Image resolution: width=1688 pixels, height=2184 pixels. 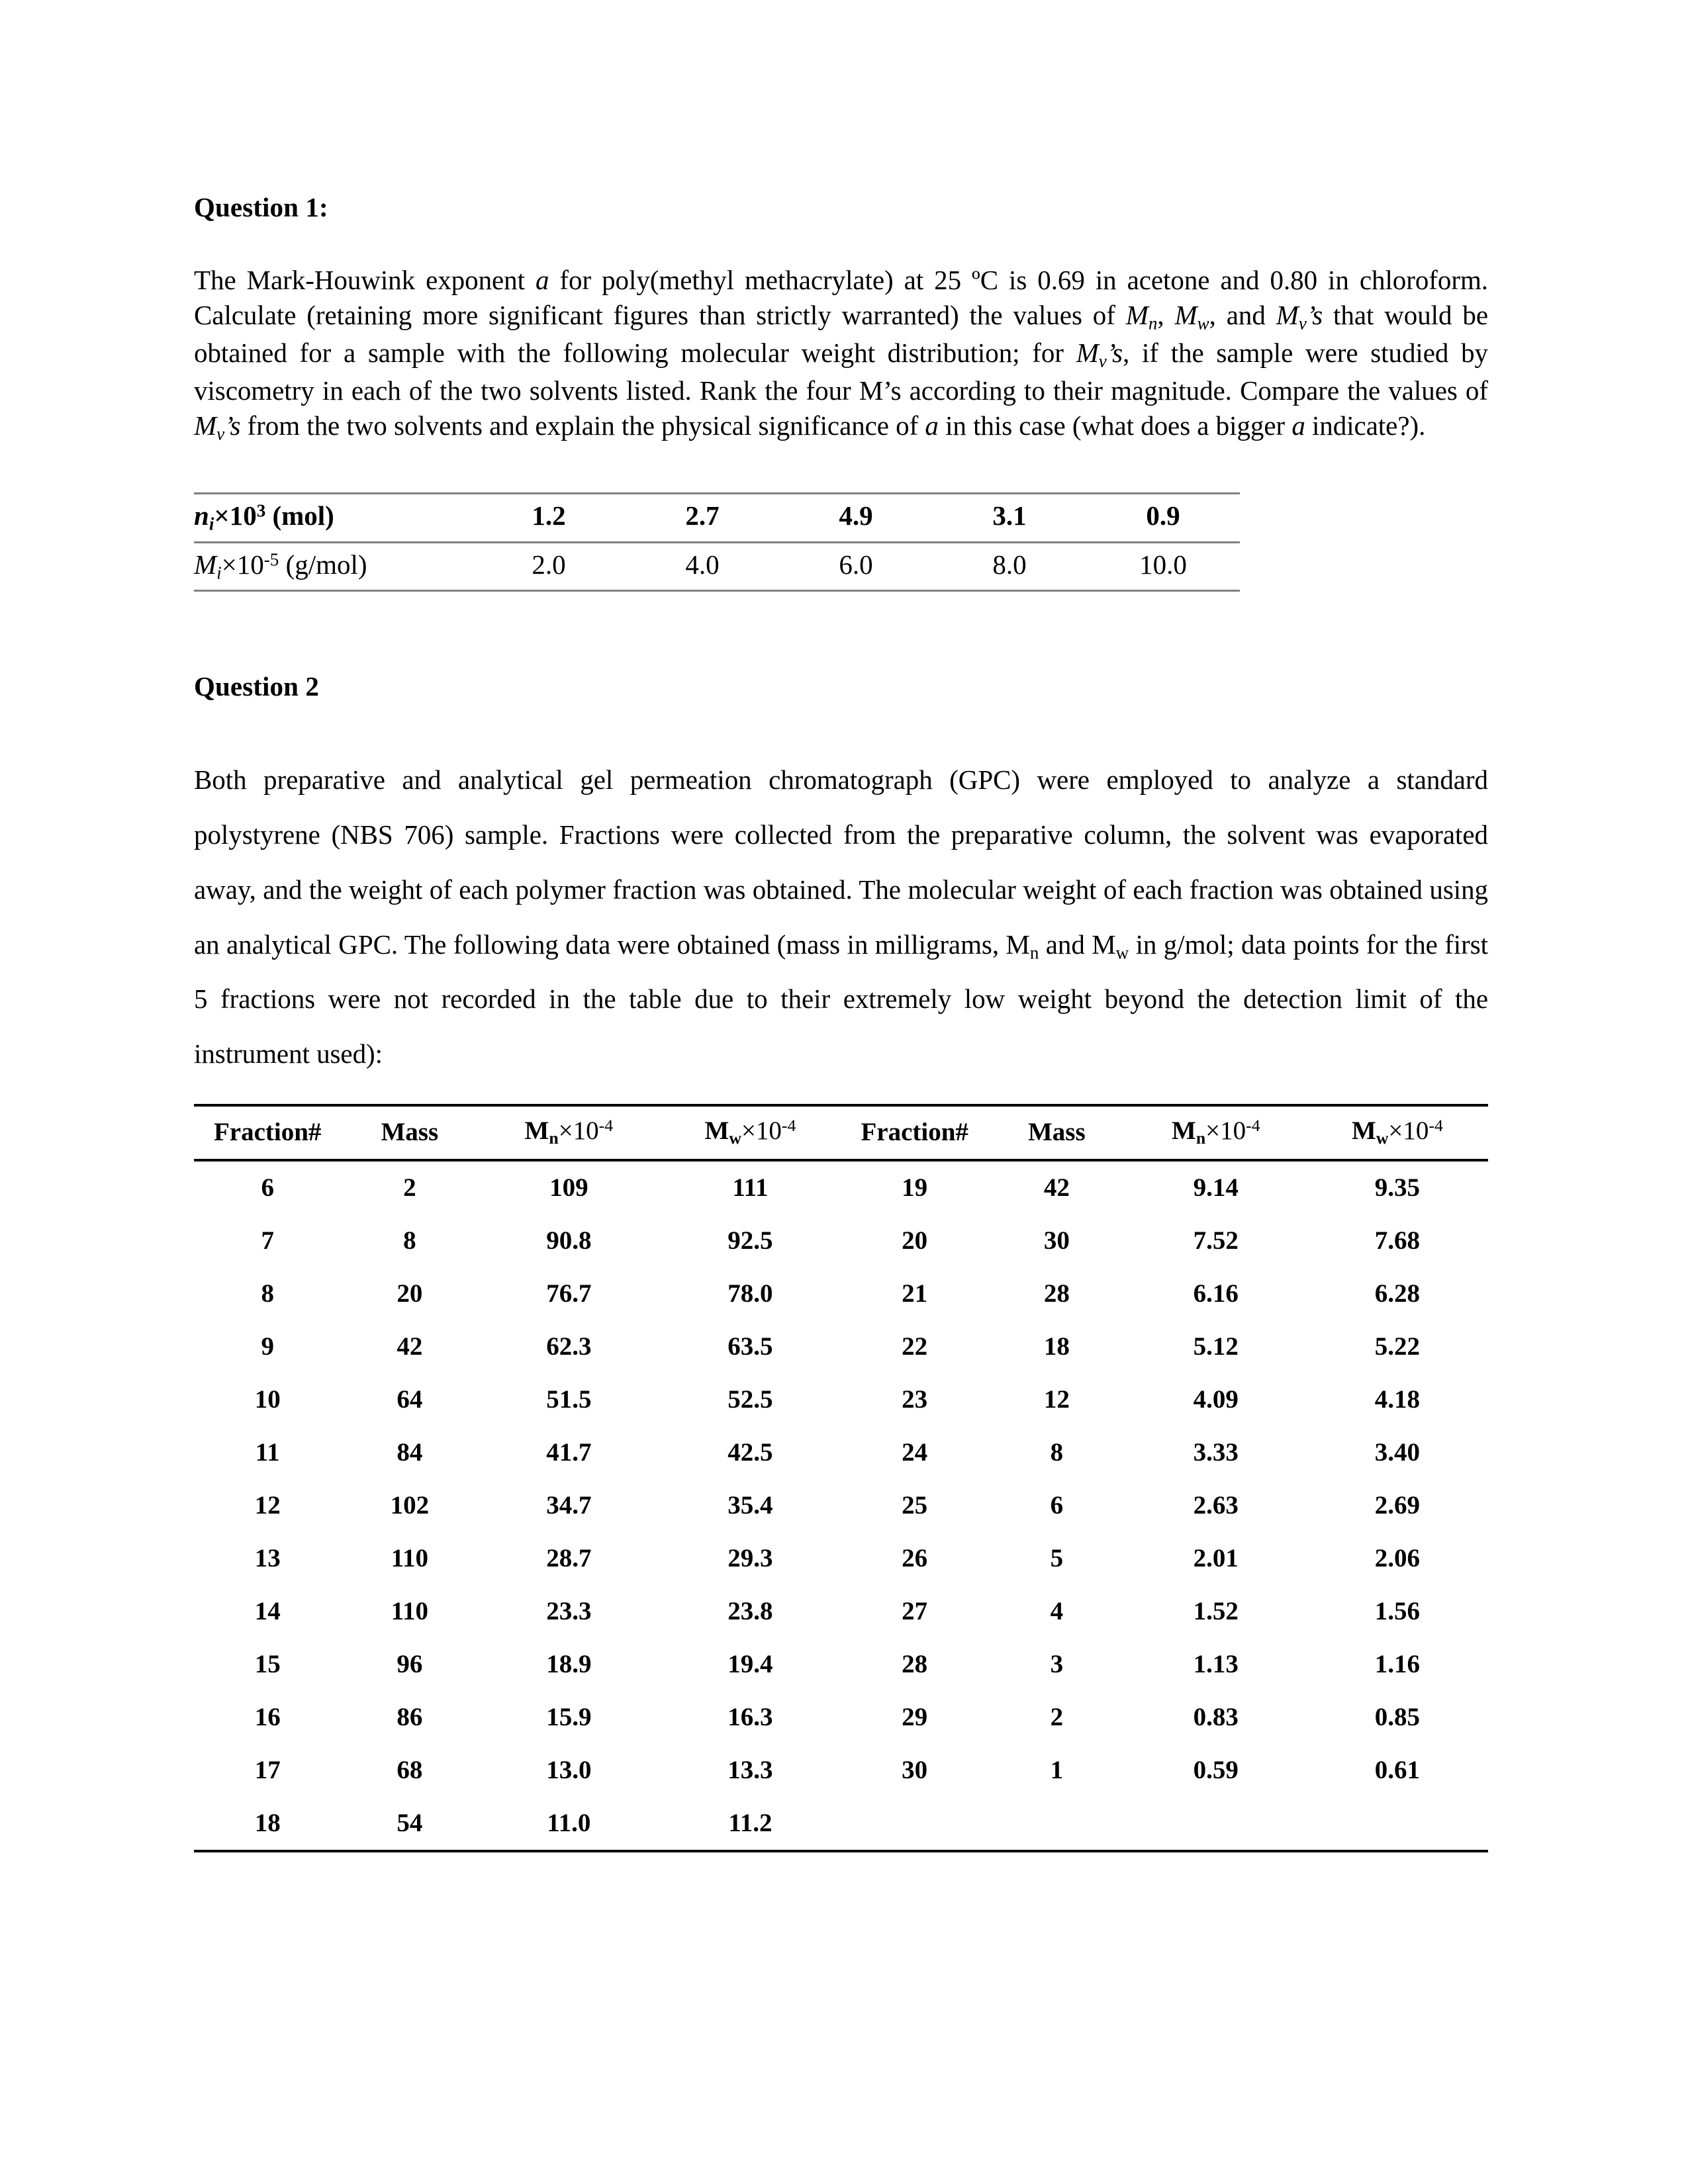 I want to click on q2-mw-subscript: w, so click(x=1122, y=953).